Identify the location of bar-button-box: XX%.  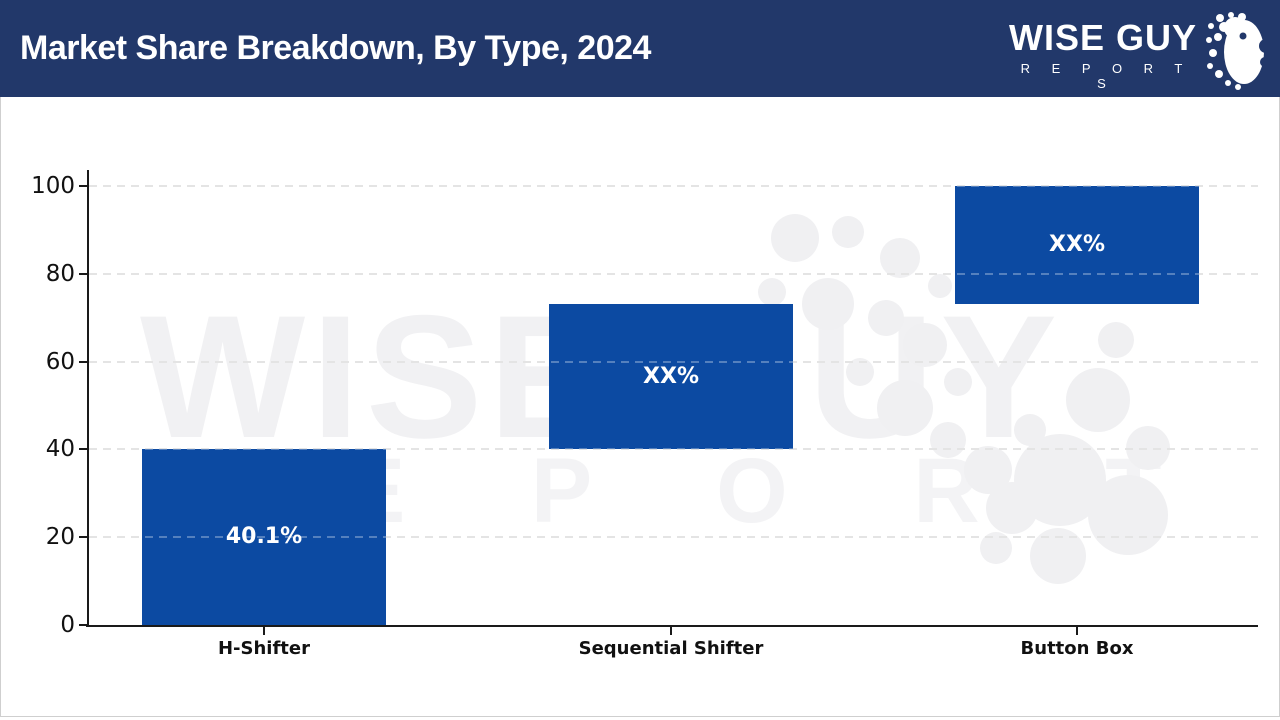
(1077, 245).